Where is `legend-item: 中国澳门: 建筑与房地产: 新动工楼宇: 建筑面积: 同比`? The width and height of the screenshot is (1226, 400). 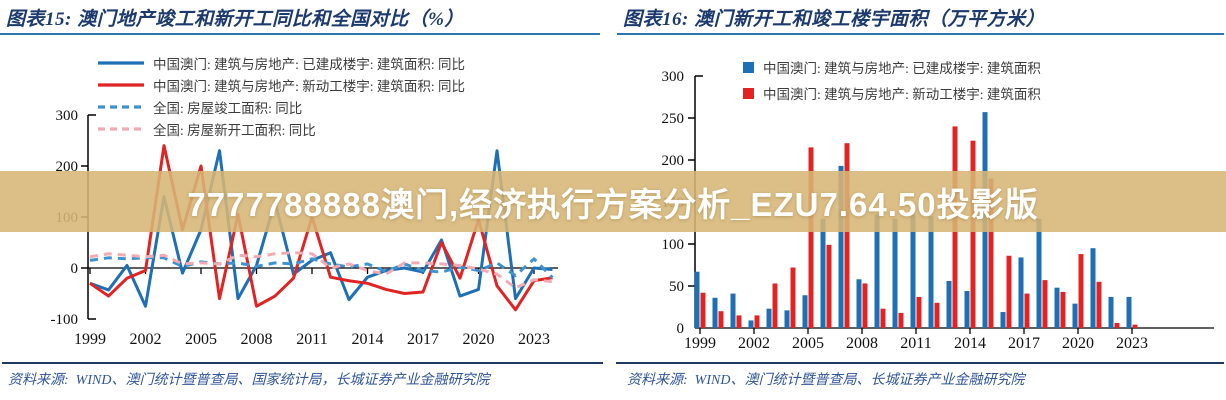
legend-item: 中国澳门: 建筑与房地产: 新动工楼宇: 建筑面积: 同比 is located at coordinates (281, 85).